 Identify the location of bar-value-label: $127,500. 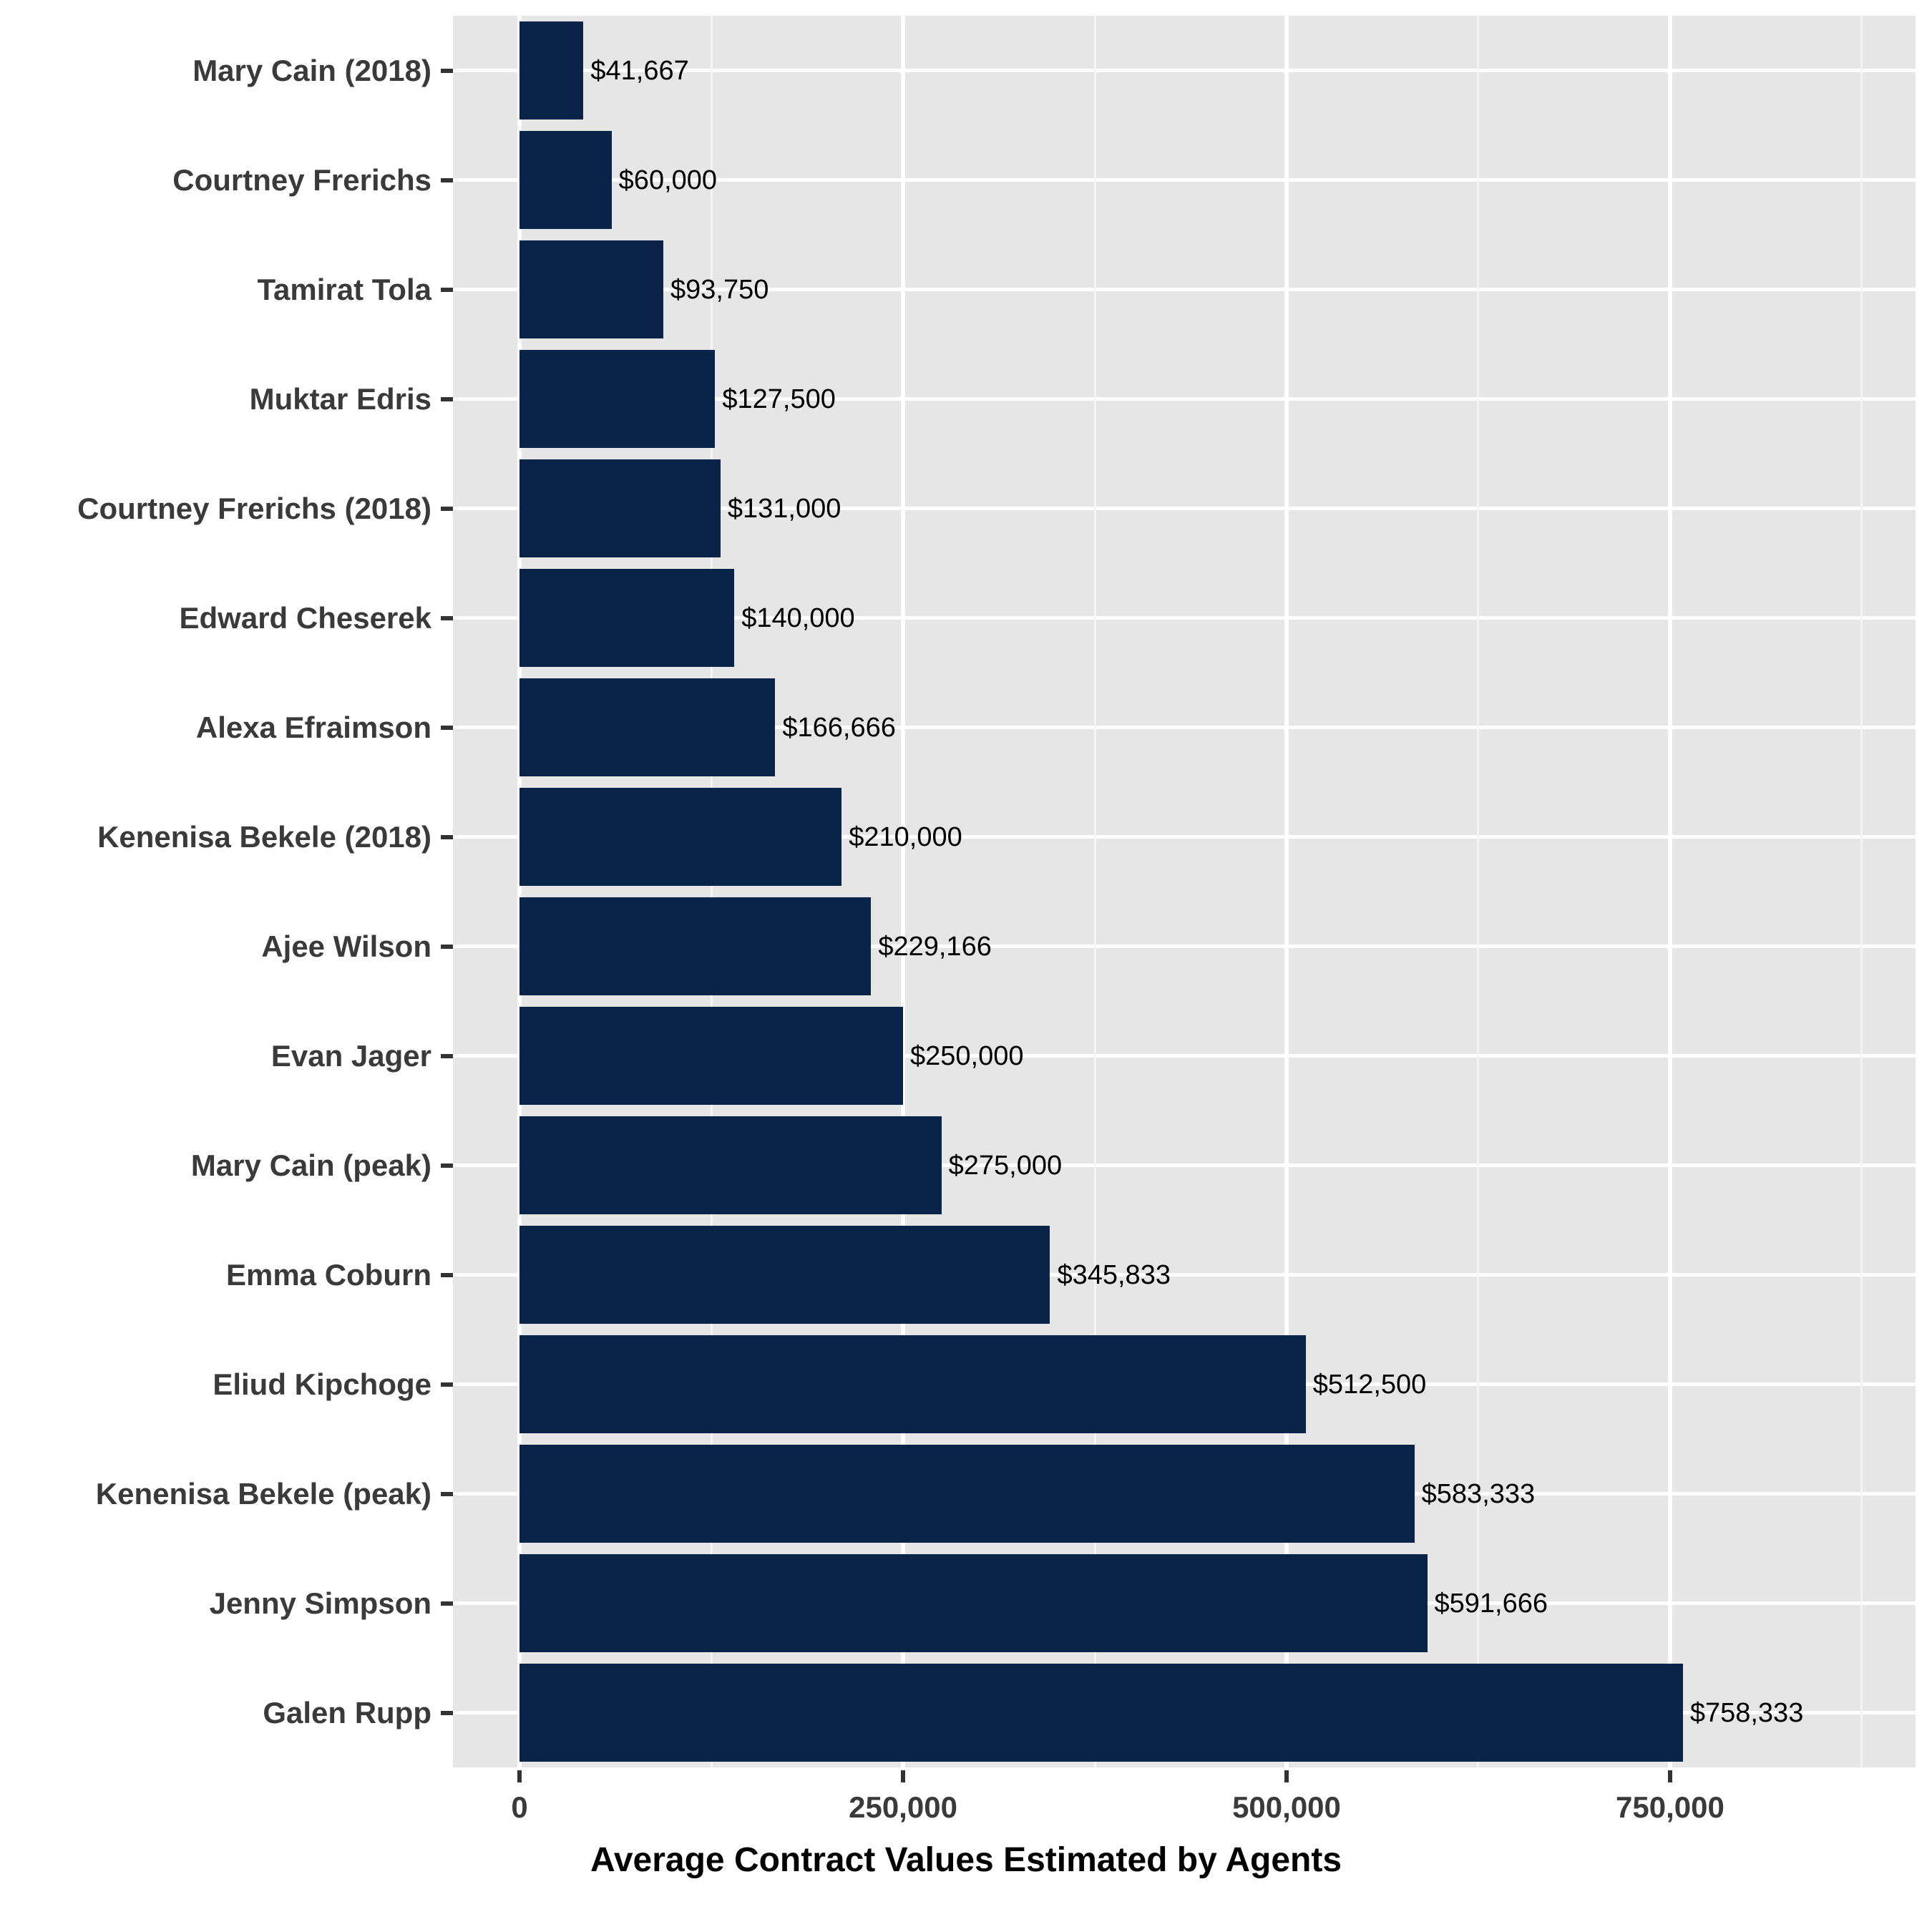
(779, 399).